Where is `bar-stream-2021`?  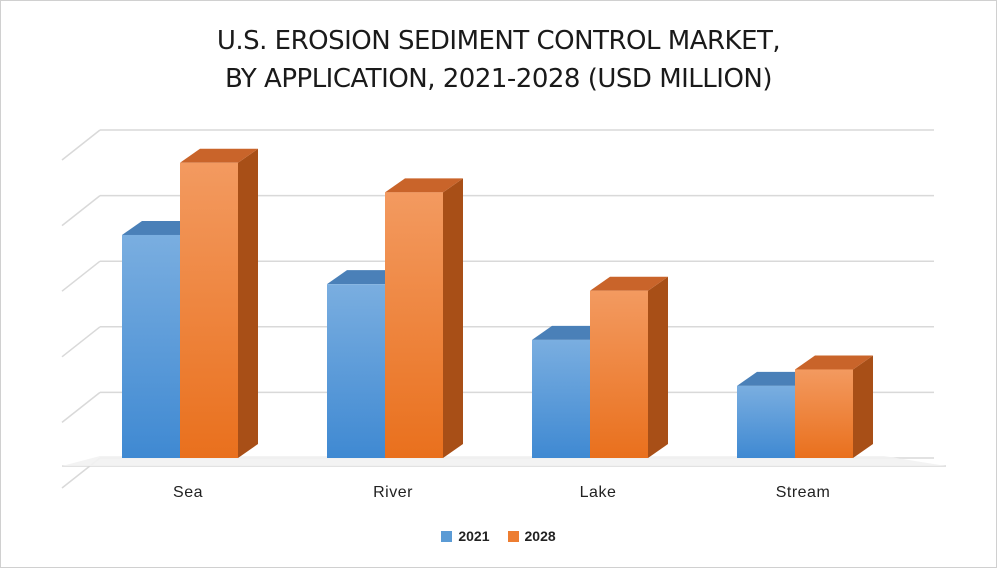
bar-stream-2021 is located at coordinates (766, 421).